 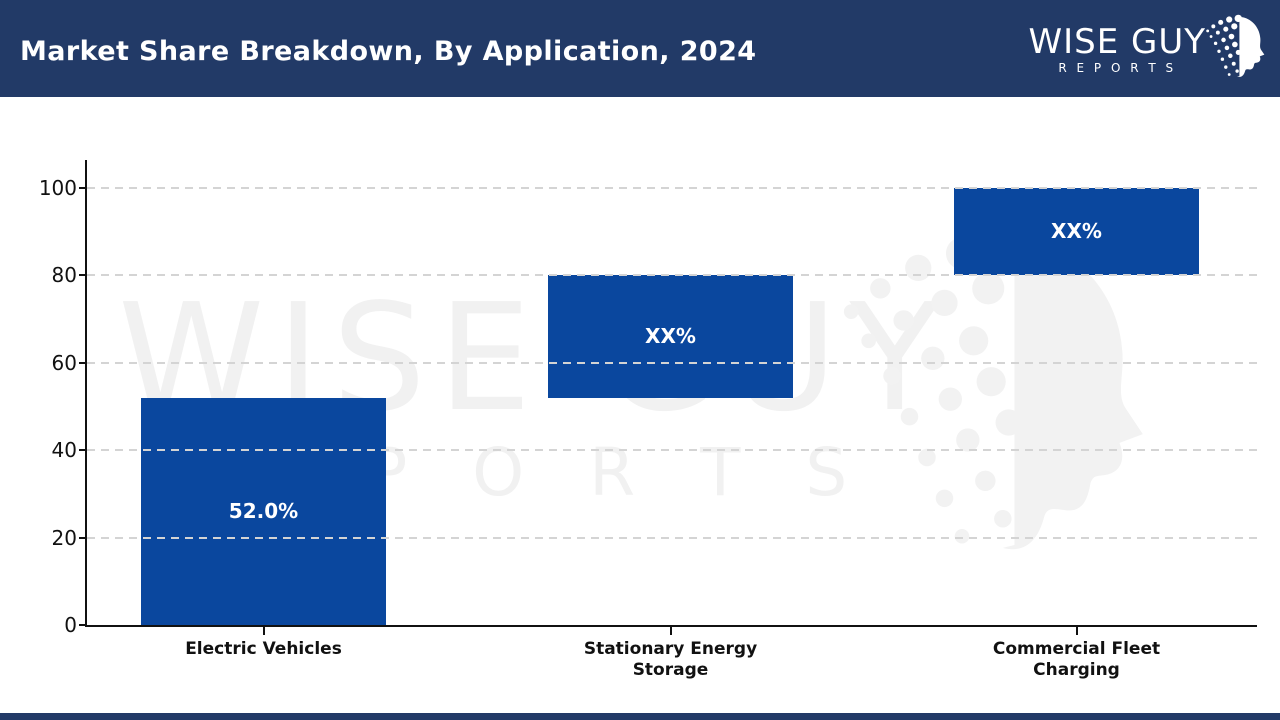 What do you see at coordinates (672, 450) in the screenshot?
I see `gridline-y40` at bounding box center [672, 450].